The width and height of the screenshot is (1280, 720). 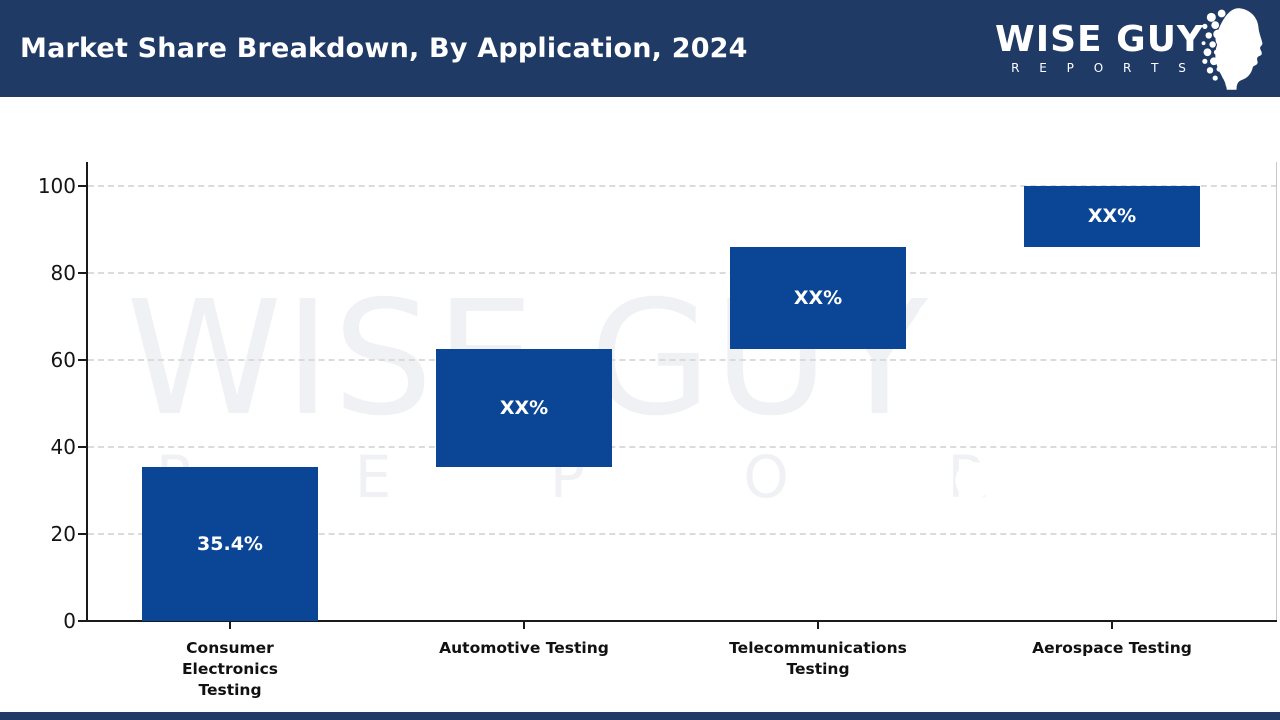 I want to click on watermark-head-icon, so click(x=1060, y=421).